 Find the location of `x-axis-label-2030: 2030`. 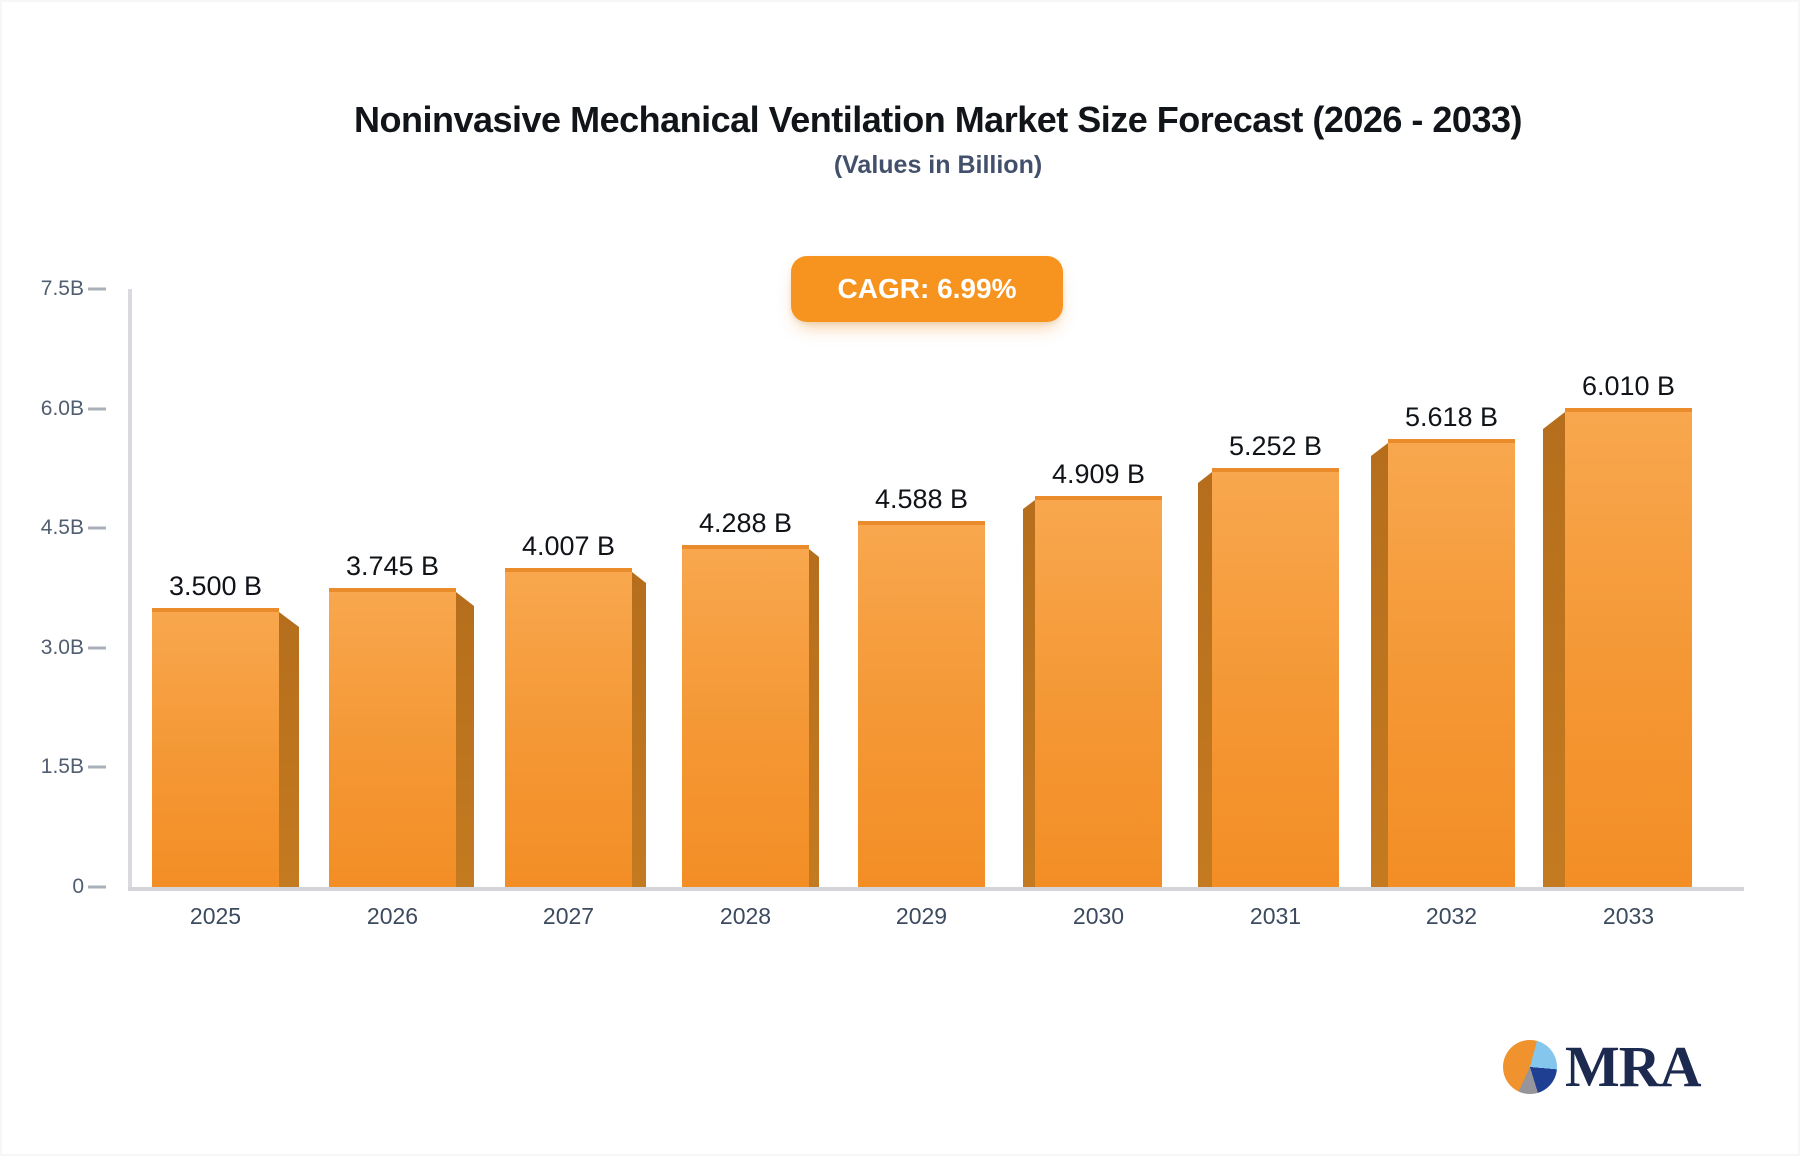

x-axis-label-2030: 2030 is located at coordinates (1098, 916).